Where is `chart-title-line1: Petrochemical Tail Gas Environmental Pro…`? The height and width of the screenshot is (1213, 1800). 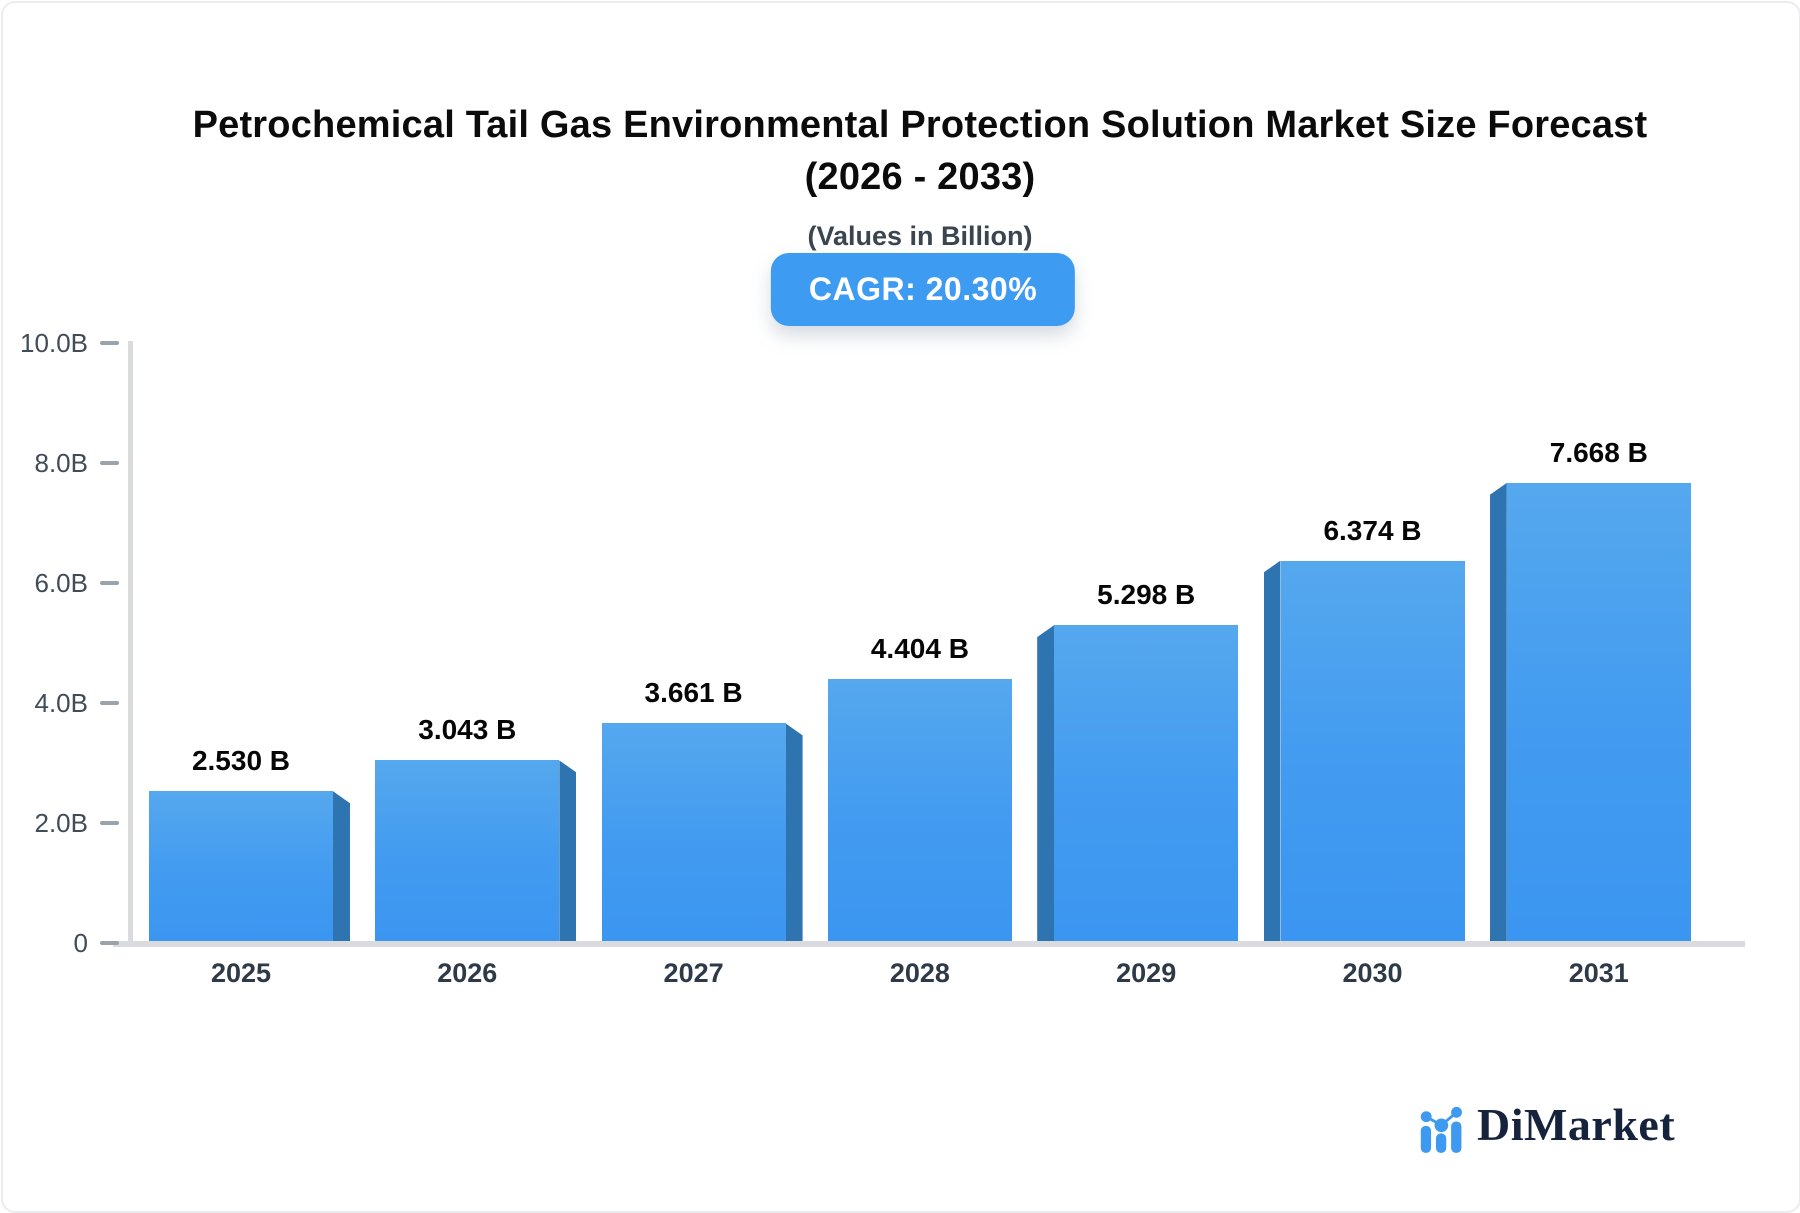 chart-title-line1: Petrochemical Tail Gas Environmental Pro… is located at coordinates (920, 125).